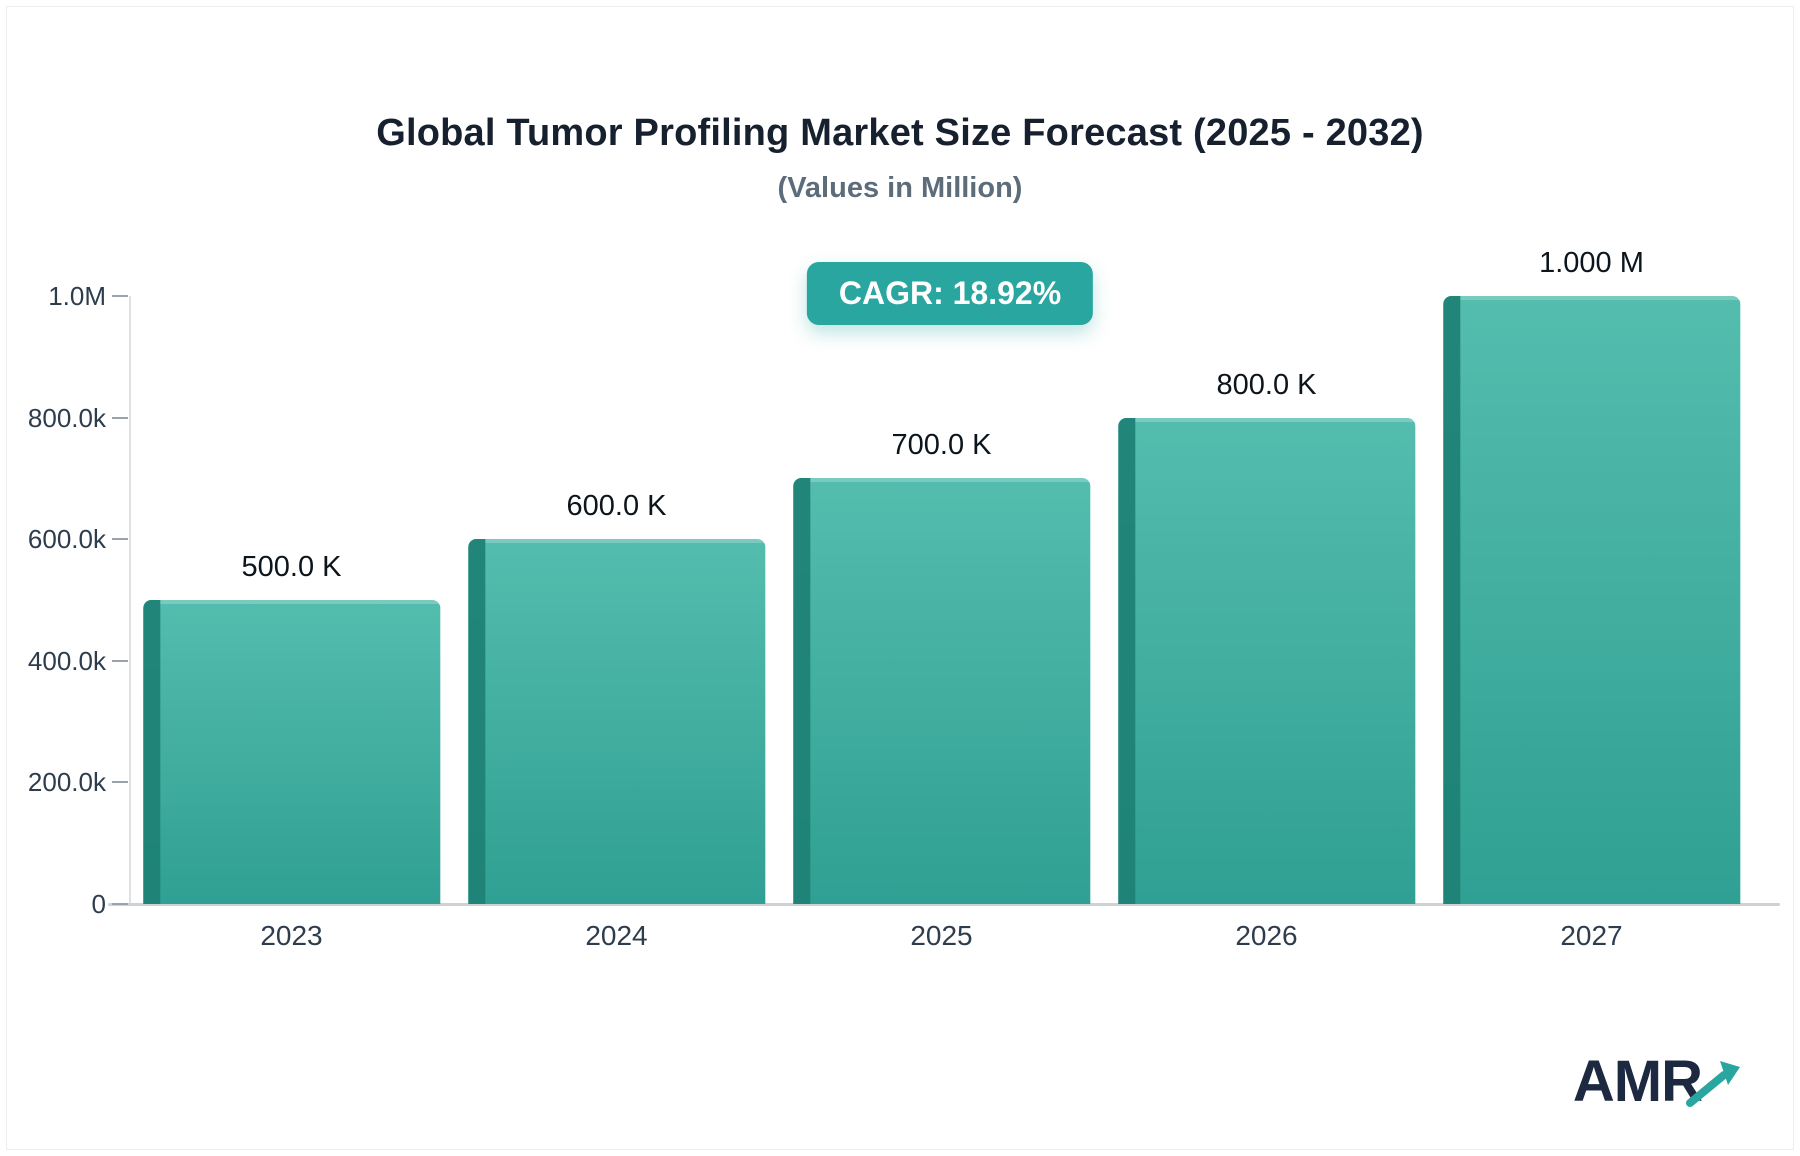 This screenshot has width=1800, height=1156. What do you see at coordinates (1591, 263) in the screenshot?
I see `bar-value-label-2027: 1.000 M` at bounding box center [1591, 263].